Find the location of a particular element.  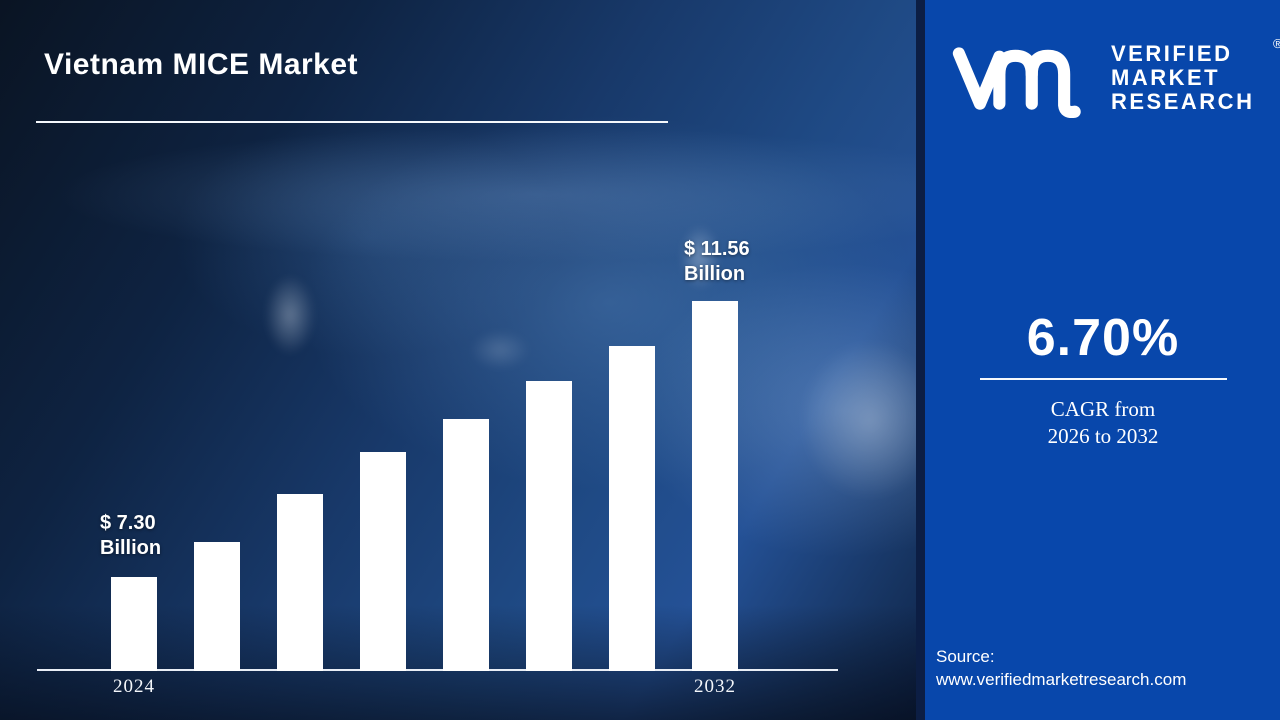

brand-name: VERIFIED MARKET RESEARCH is located at coordinates (1182, 78).